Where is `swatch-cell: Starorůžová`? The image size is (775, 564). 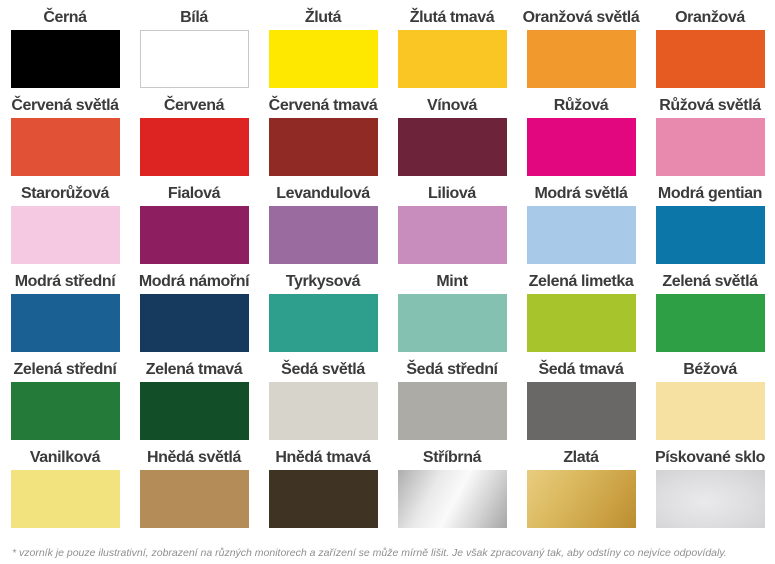
swatch-cell: Starorůžová is located at coordinates (65, 226).